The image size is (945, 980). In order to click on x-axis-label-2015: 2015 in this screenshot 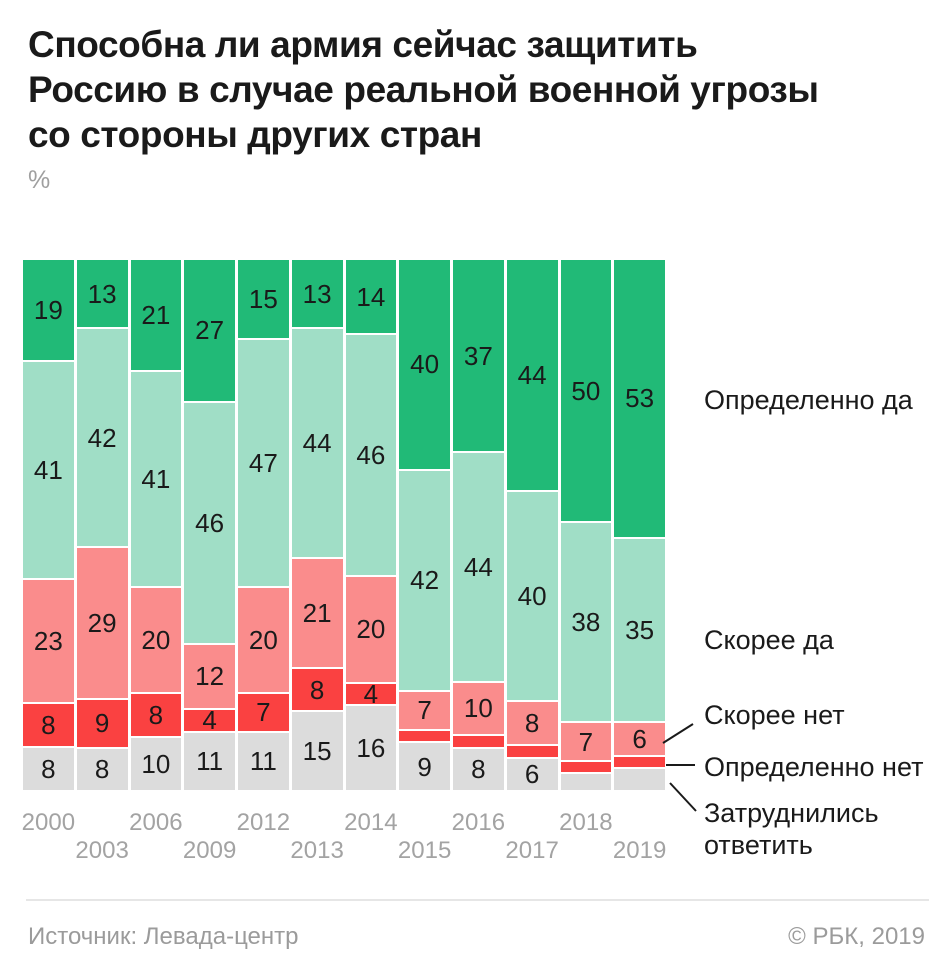, I will do `click(424, 850)`.